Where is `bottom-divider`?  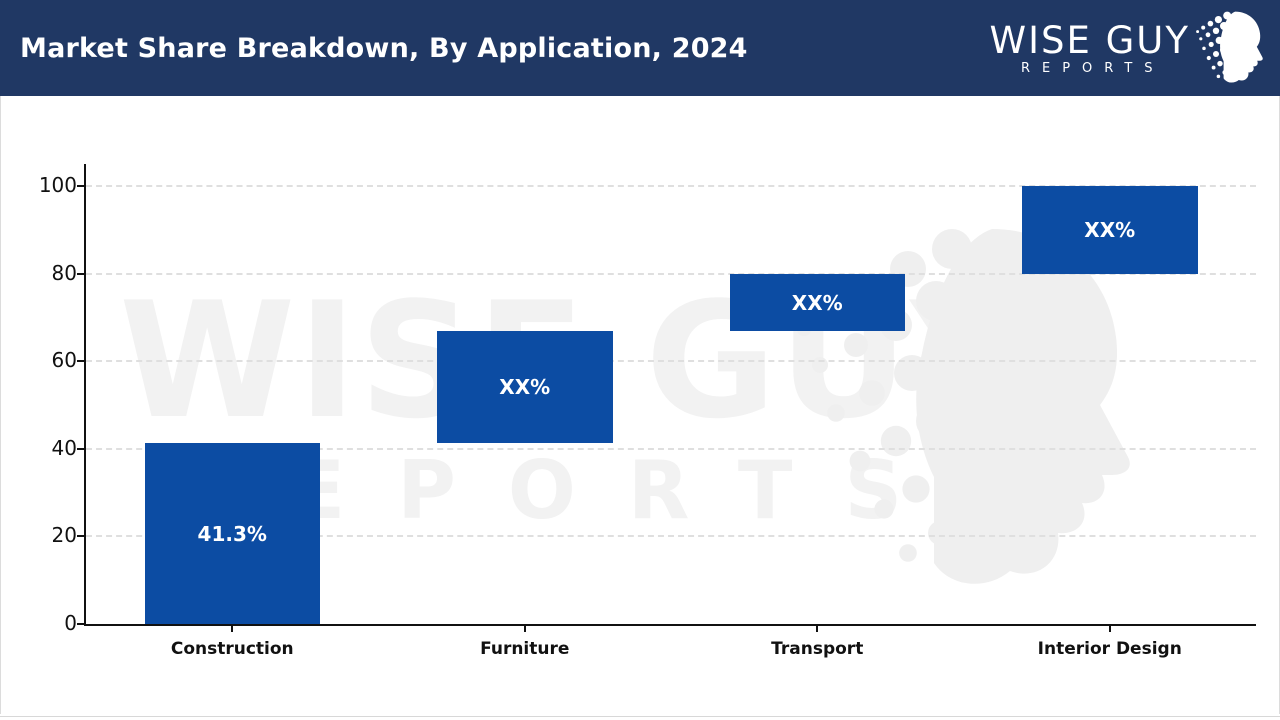
bottom-divider is located at coordinates (640, 716).